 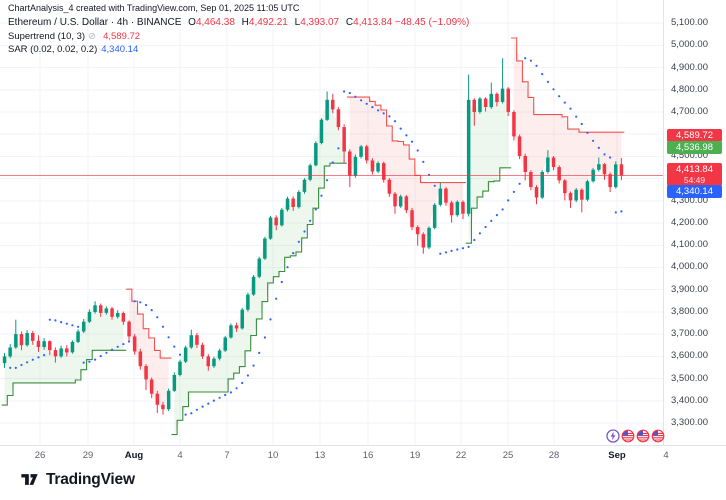 What do you see at coordinates (273, 455) in the screenshot?
I see `time-scale-label: 10` at bounding box center [273, 455].